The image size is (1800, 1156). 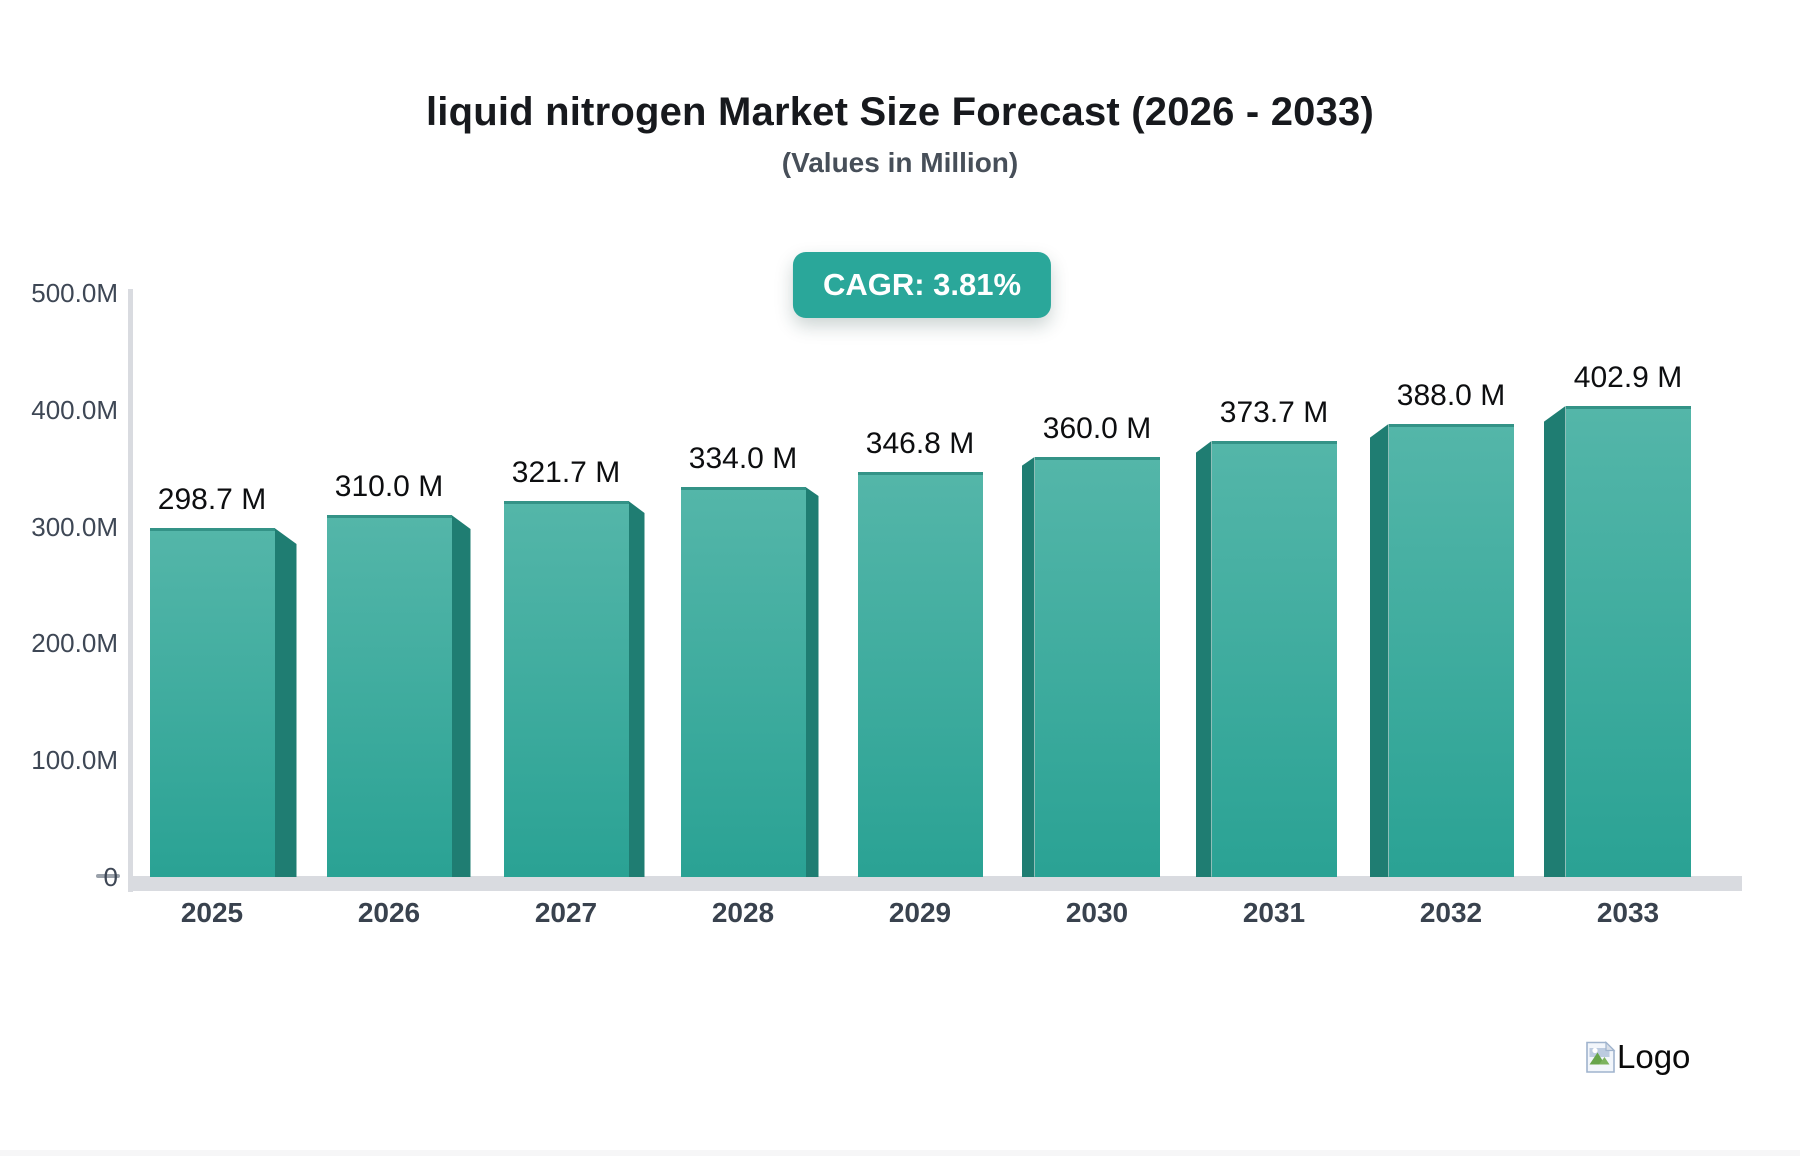 What do you see at coordinates (74, 760) in the screenshot?
I see `y-tick-100.0M: 100.0M` at bounding box center [74, 760].